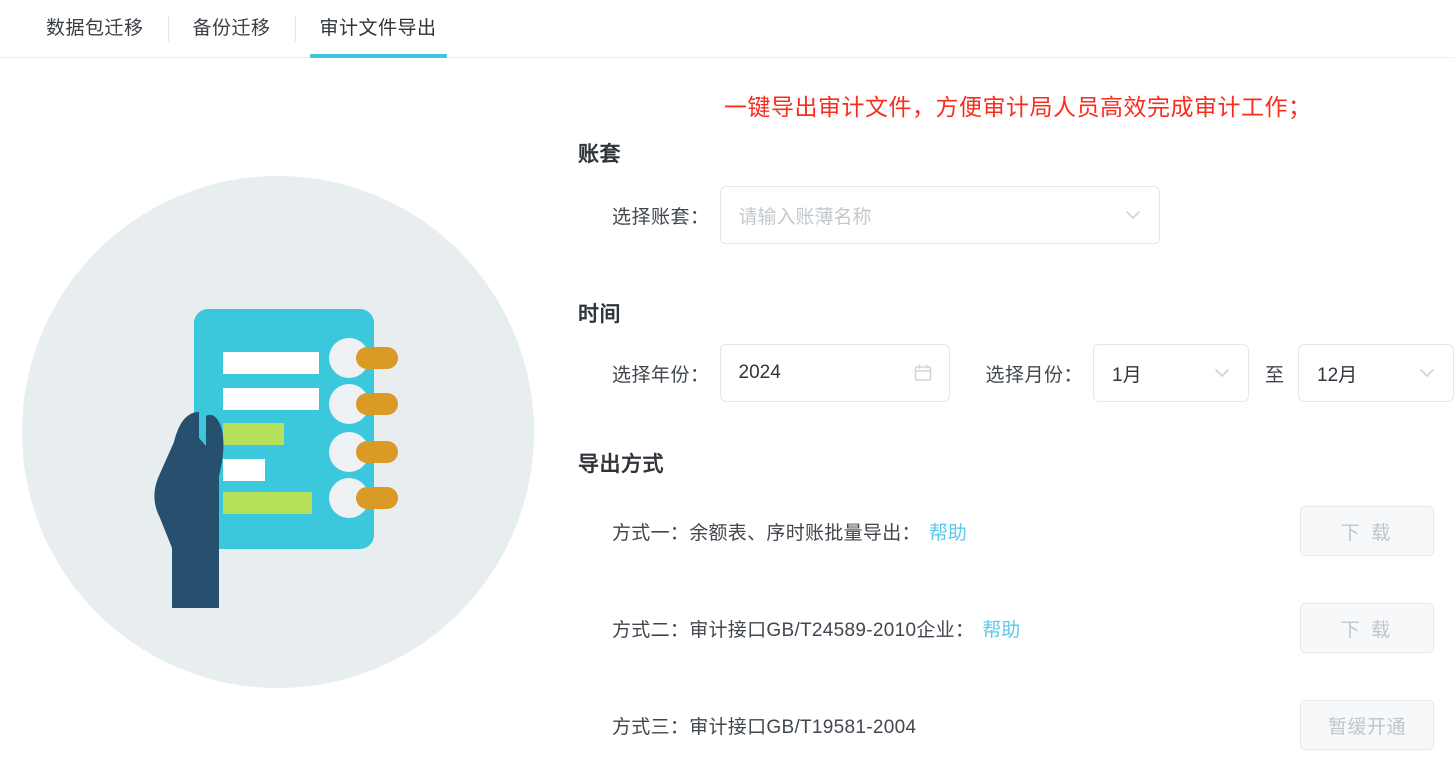 This screenshot has width=1454, height=764. I want to click on account-select-label: 选择账套：, so click(661, 217).